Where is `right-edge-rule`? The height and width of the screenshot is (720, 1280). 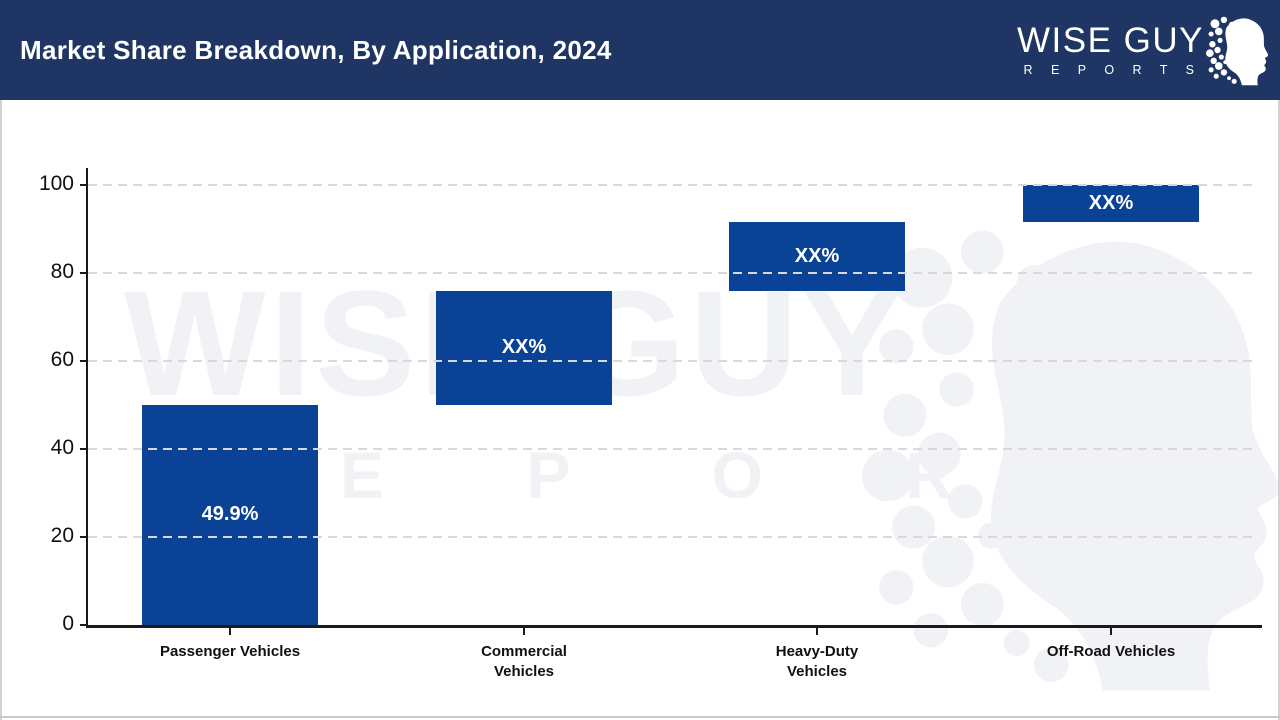 right-edge-rule is located at coordinates (1279, 410).